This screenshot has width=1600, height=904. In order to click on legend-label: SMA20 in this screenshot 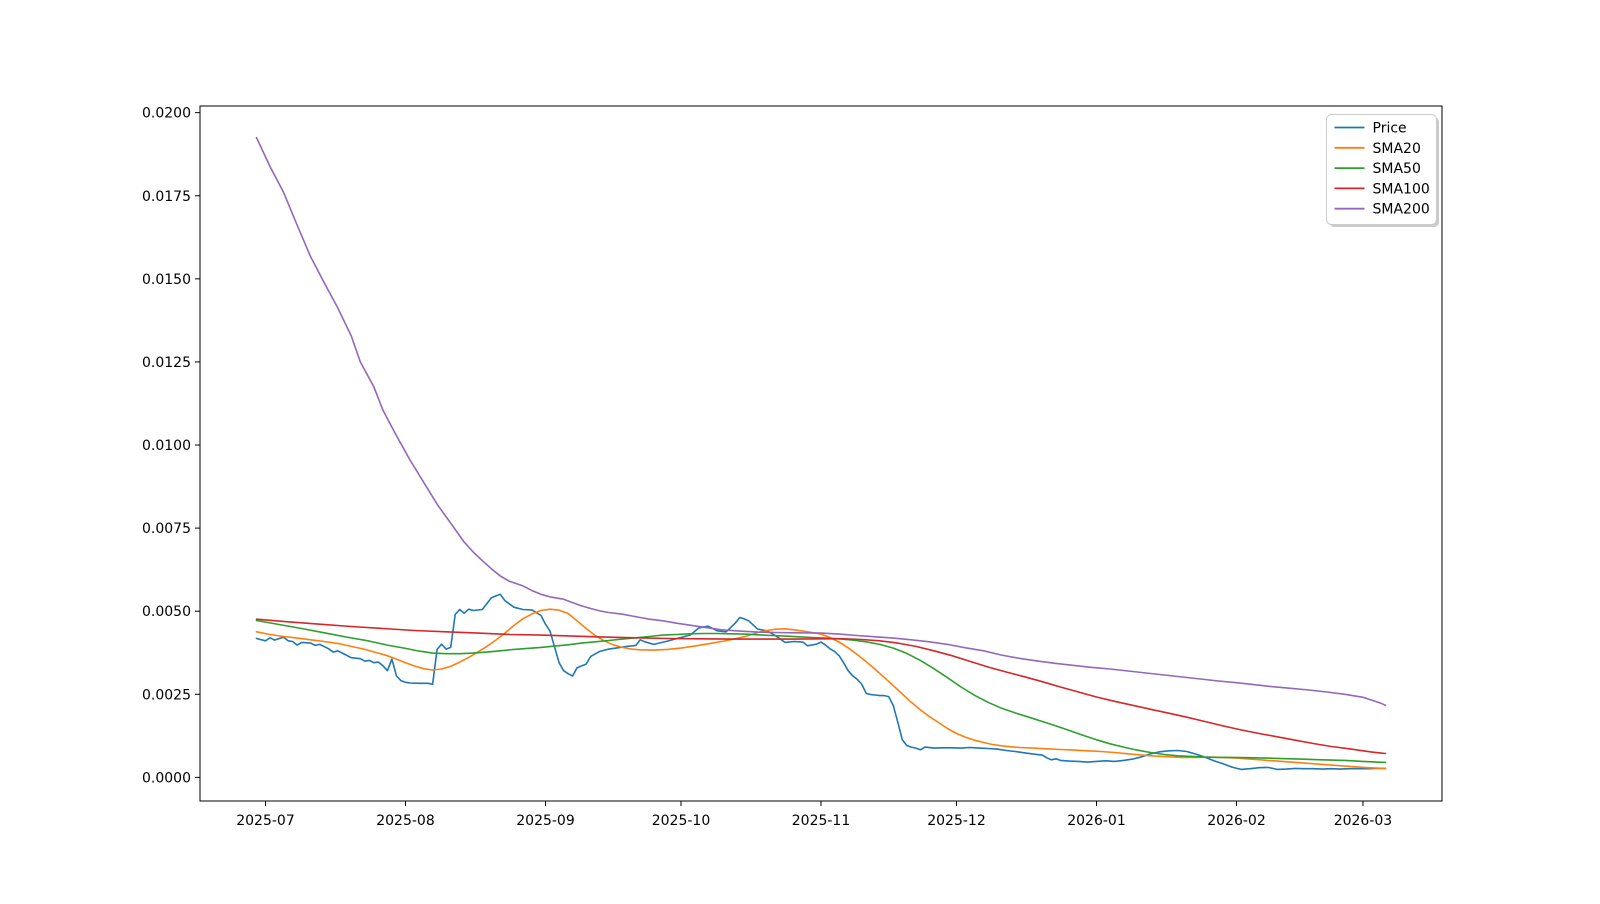, I will do `click(1397, 149)`.